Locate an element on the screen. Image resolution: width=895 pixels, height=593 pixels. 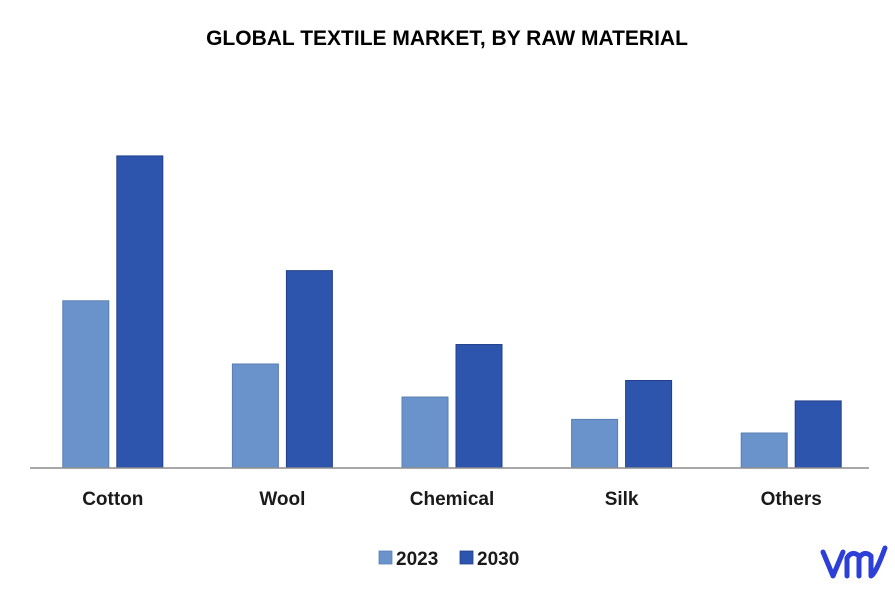
bar-wool-2030 is located at coordinates (309, 369).